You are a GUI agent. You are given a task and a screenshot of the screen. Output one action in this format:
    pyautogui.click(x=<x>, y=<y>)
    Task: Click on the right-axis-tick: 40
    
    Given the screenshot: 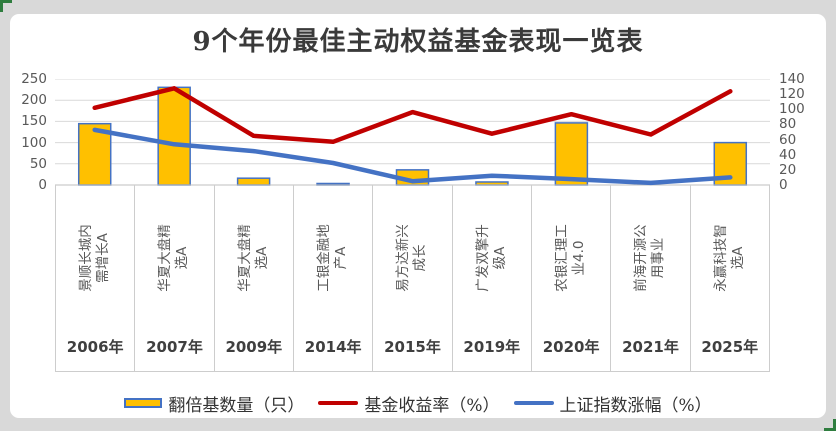 What is the action you would take?
    pyautogui.click(x=788, y=154)
    